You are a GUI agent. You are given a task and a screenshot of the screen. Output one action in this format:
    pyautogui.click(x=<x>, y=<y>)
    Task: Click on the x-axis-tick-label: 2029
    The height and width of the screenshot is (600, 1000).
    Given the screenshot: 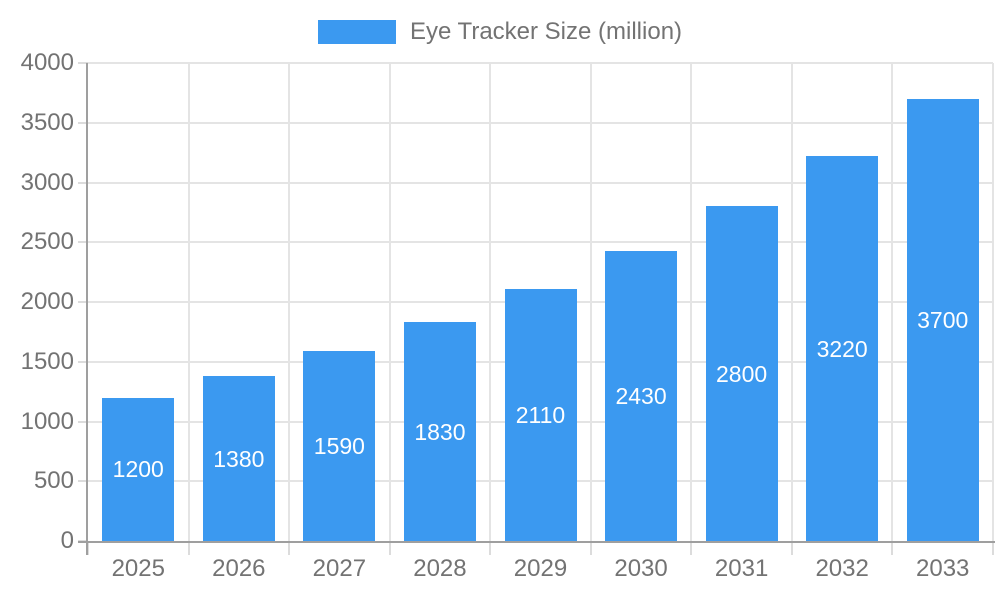 What is the action you would take?
    pyautogui.click(x=540, y=568)
    